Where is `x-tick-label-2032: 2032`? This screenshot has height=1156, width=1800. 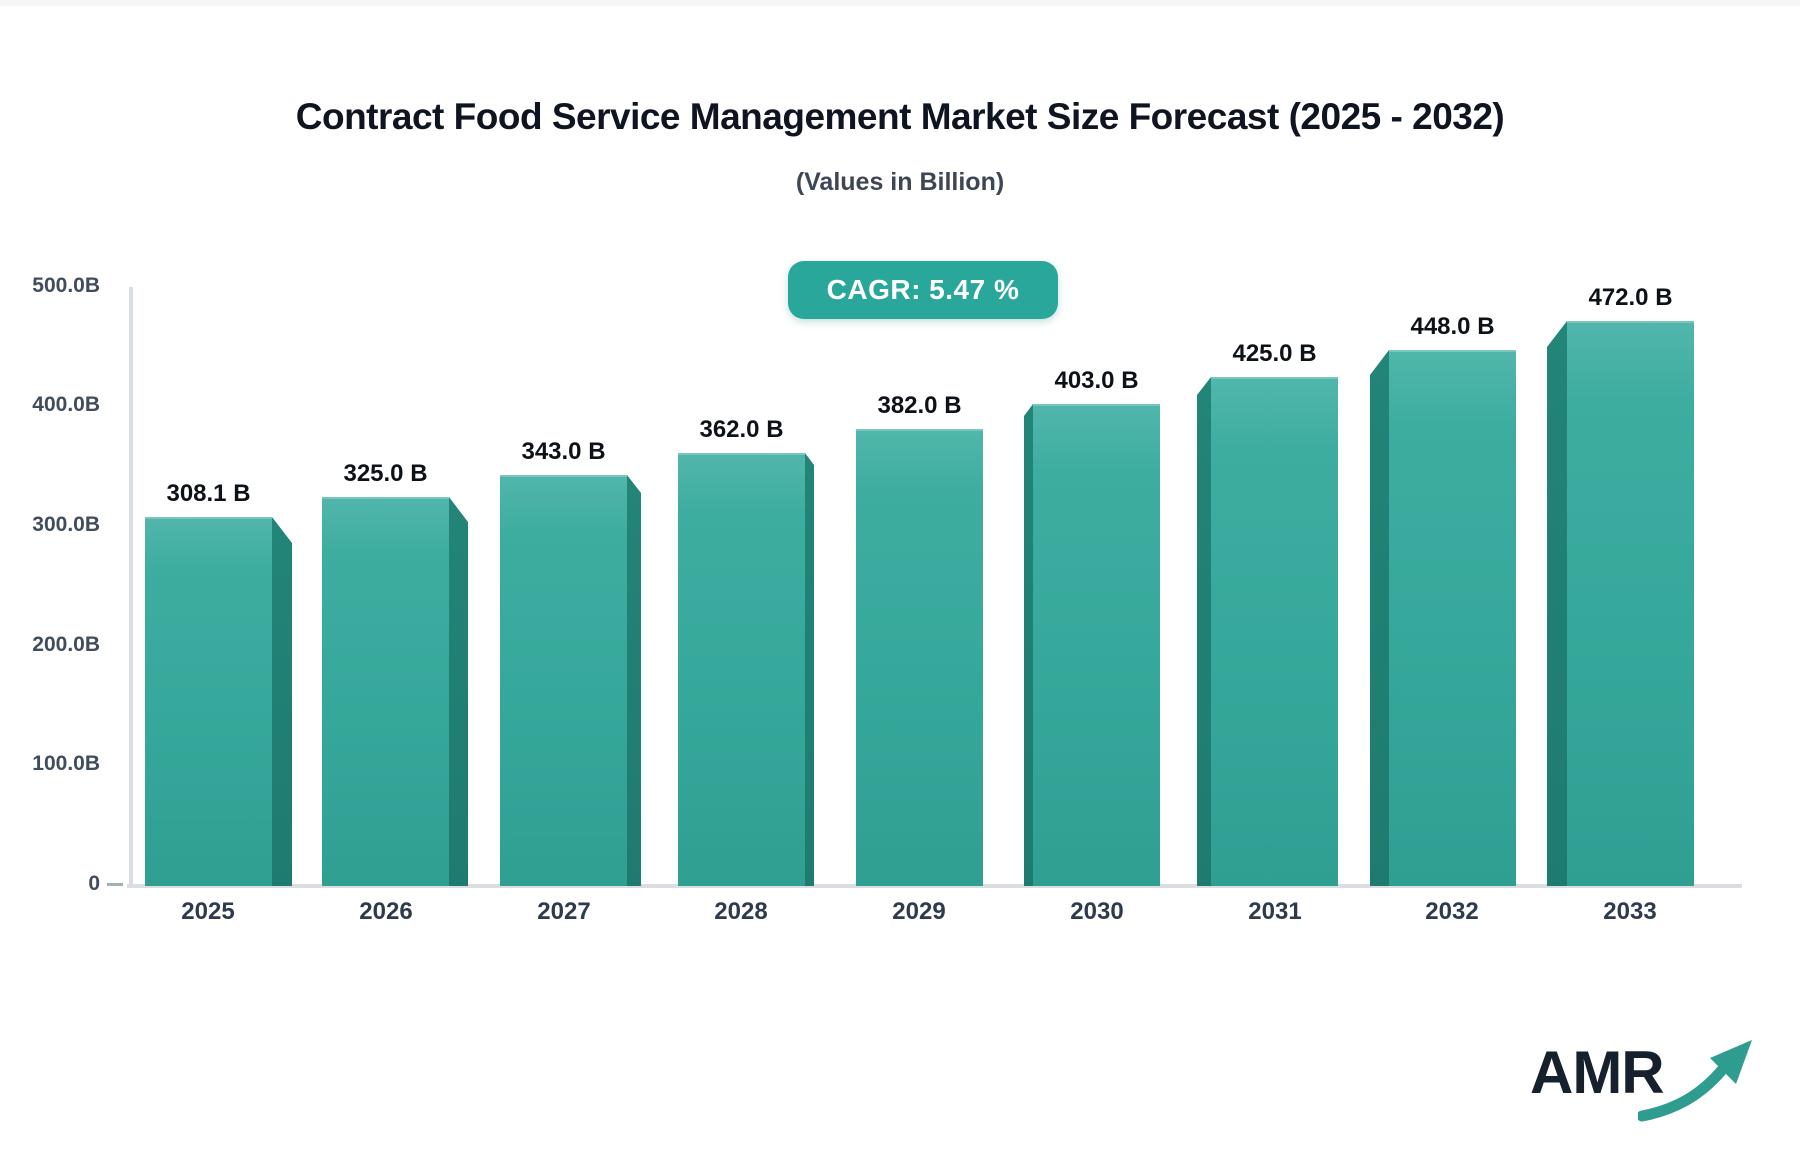 x-tick-label-2032: 2032 is located at coordinates (1452, 911).